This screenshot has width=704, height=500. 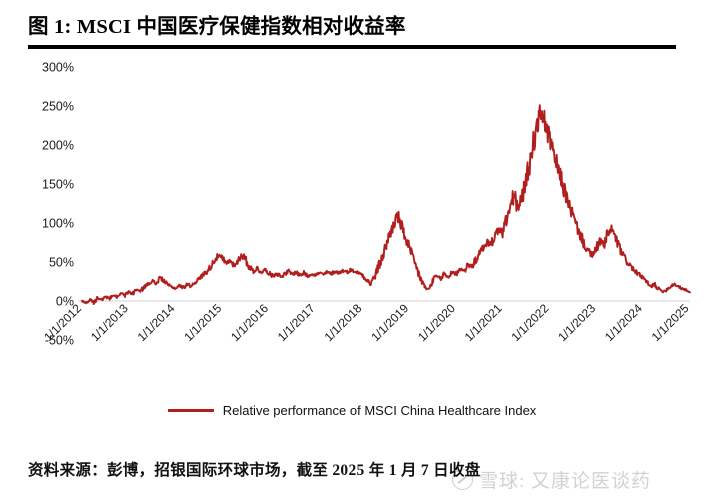 I want to click on y-axis-tick-label: 0%, so click(x=65, y=302).